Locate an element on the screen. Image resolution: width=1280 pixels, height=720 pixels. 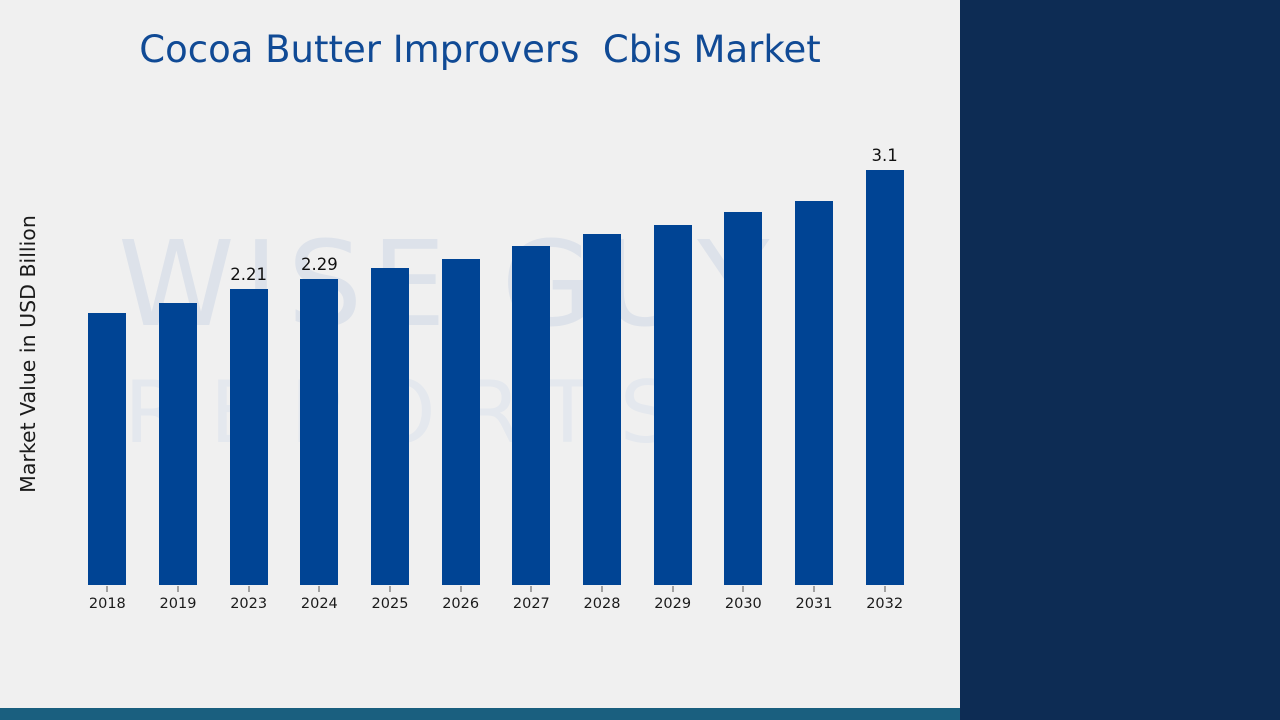
x-axis-tick-label: 2028 is located at coordinates (602, 604).